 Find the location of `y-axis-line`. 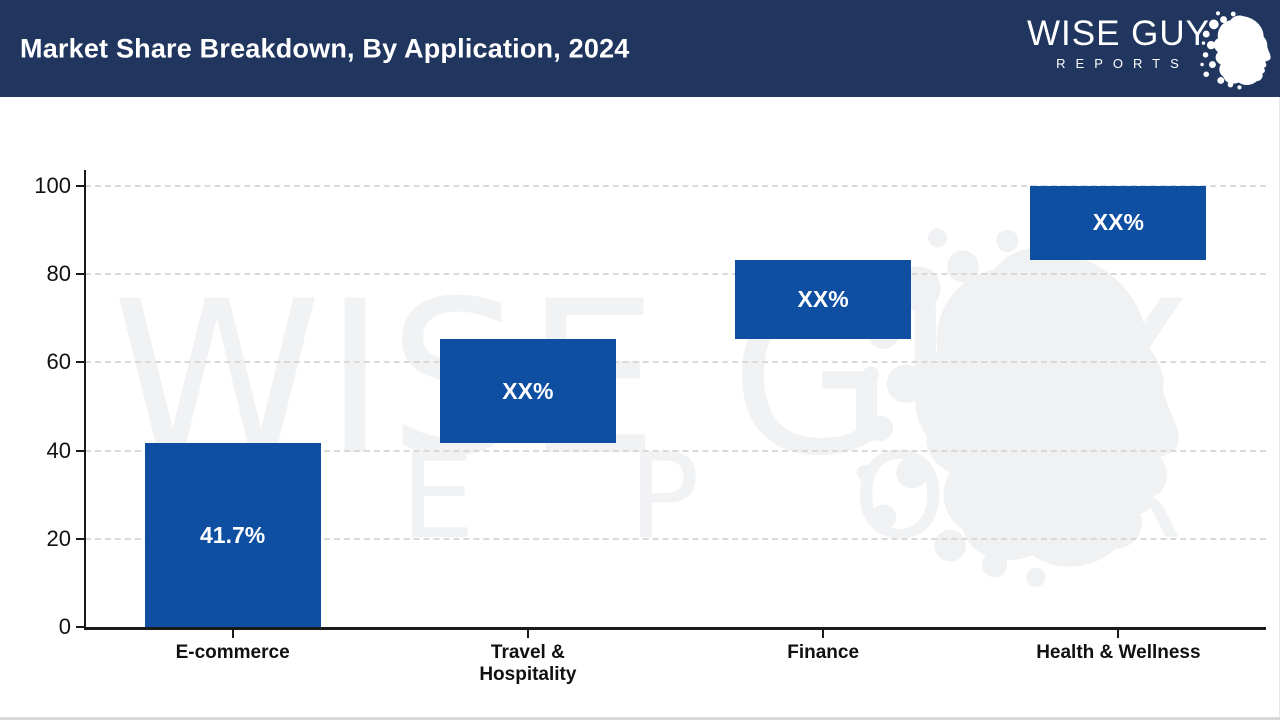

y-axis-line is located at coordinates (85, 400).